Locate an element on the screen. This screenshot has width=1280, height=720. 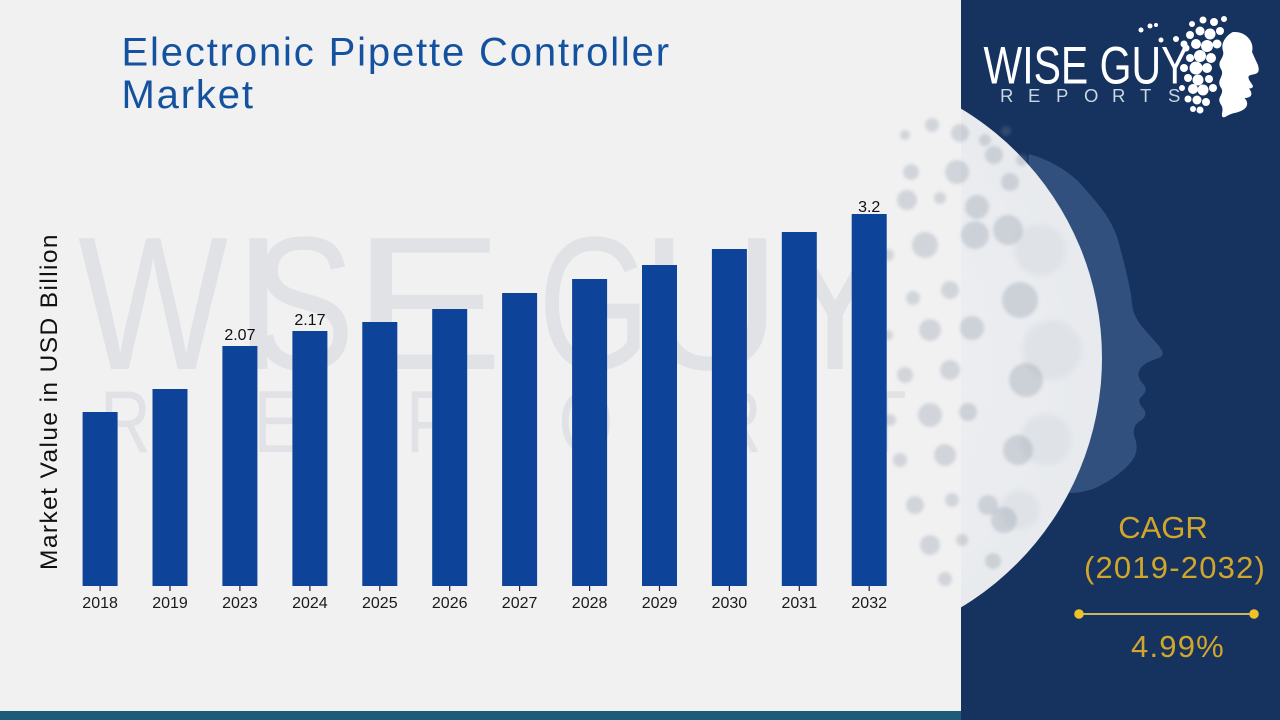
svg-text: 2024 is located at coordinates (310, 603).